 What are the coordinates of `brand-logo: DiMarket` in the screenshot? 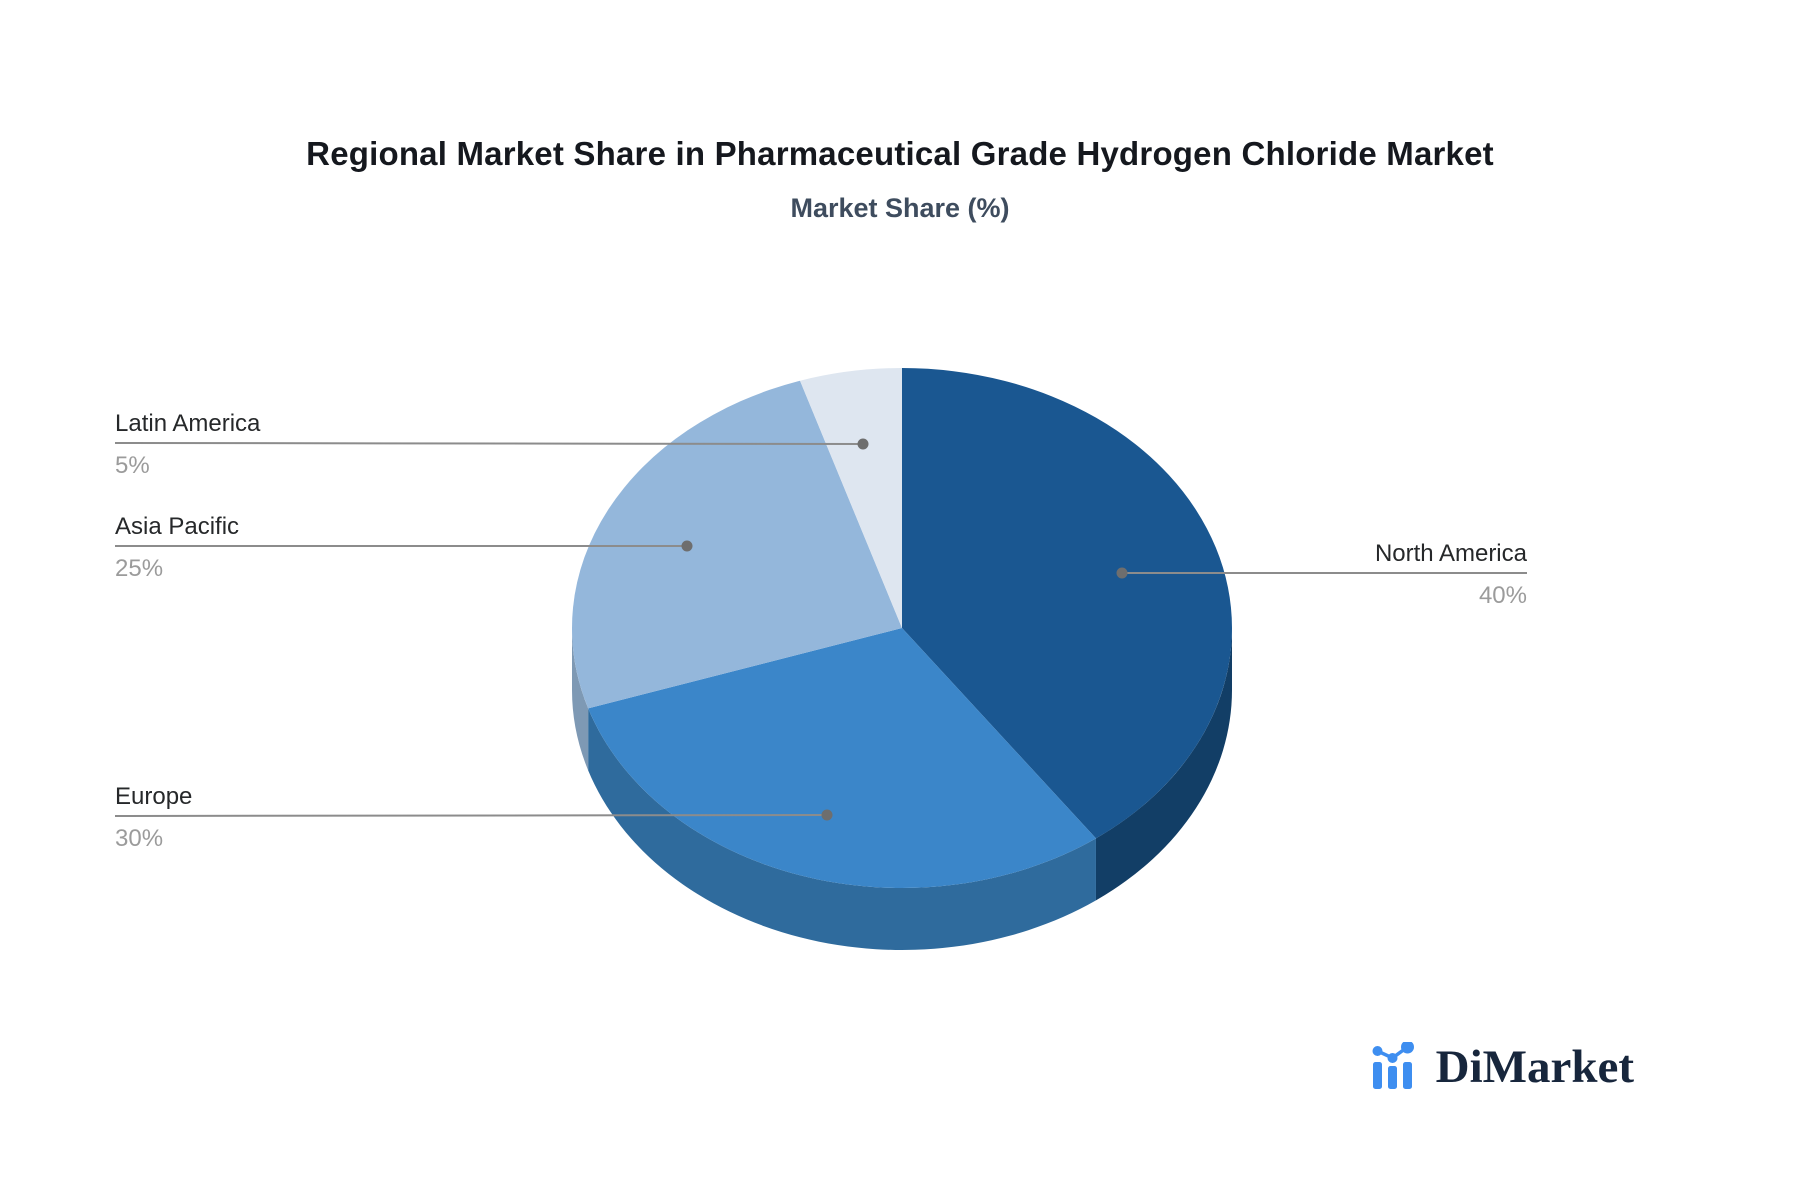 It's located at (1502, 1067).